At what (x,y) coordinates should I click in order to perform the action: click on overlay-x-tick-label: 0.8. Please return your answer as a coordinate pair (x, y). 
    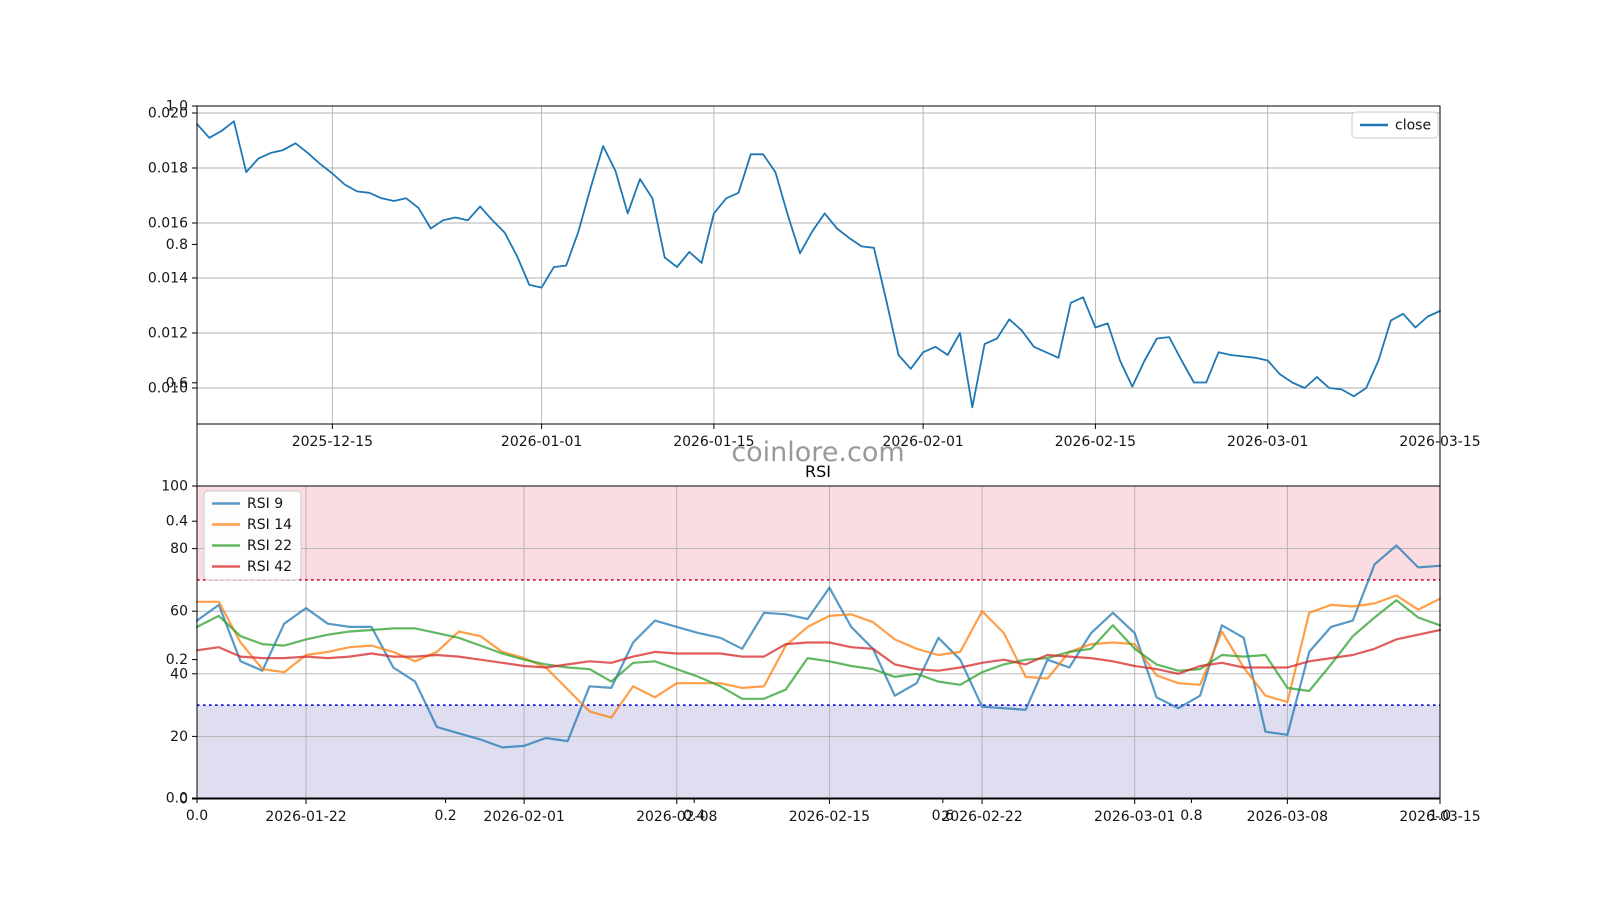
    Looking at the image, I should click on (1191, 816).